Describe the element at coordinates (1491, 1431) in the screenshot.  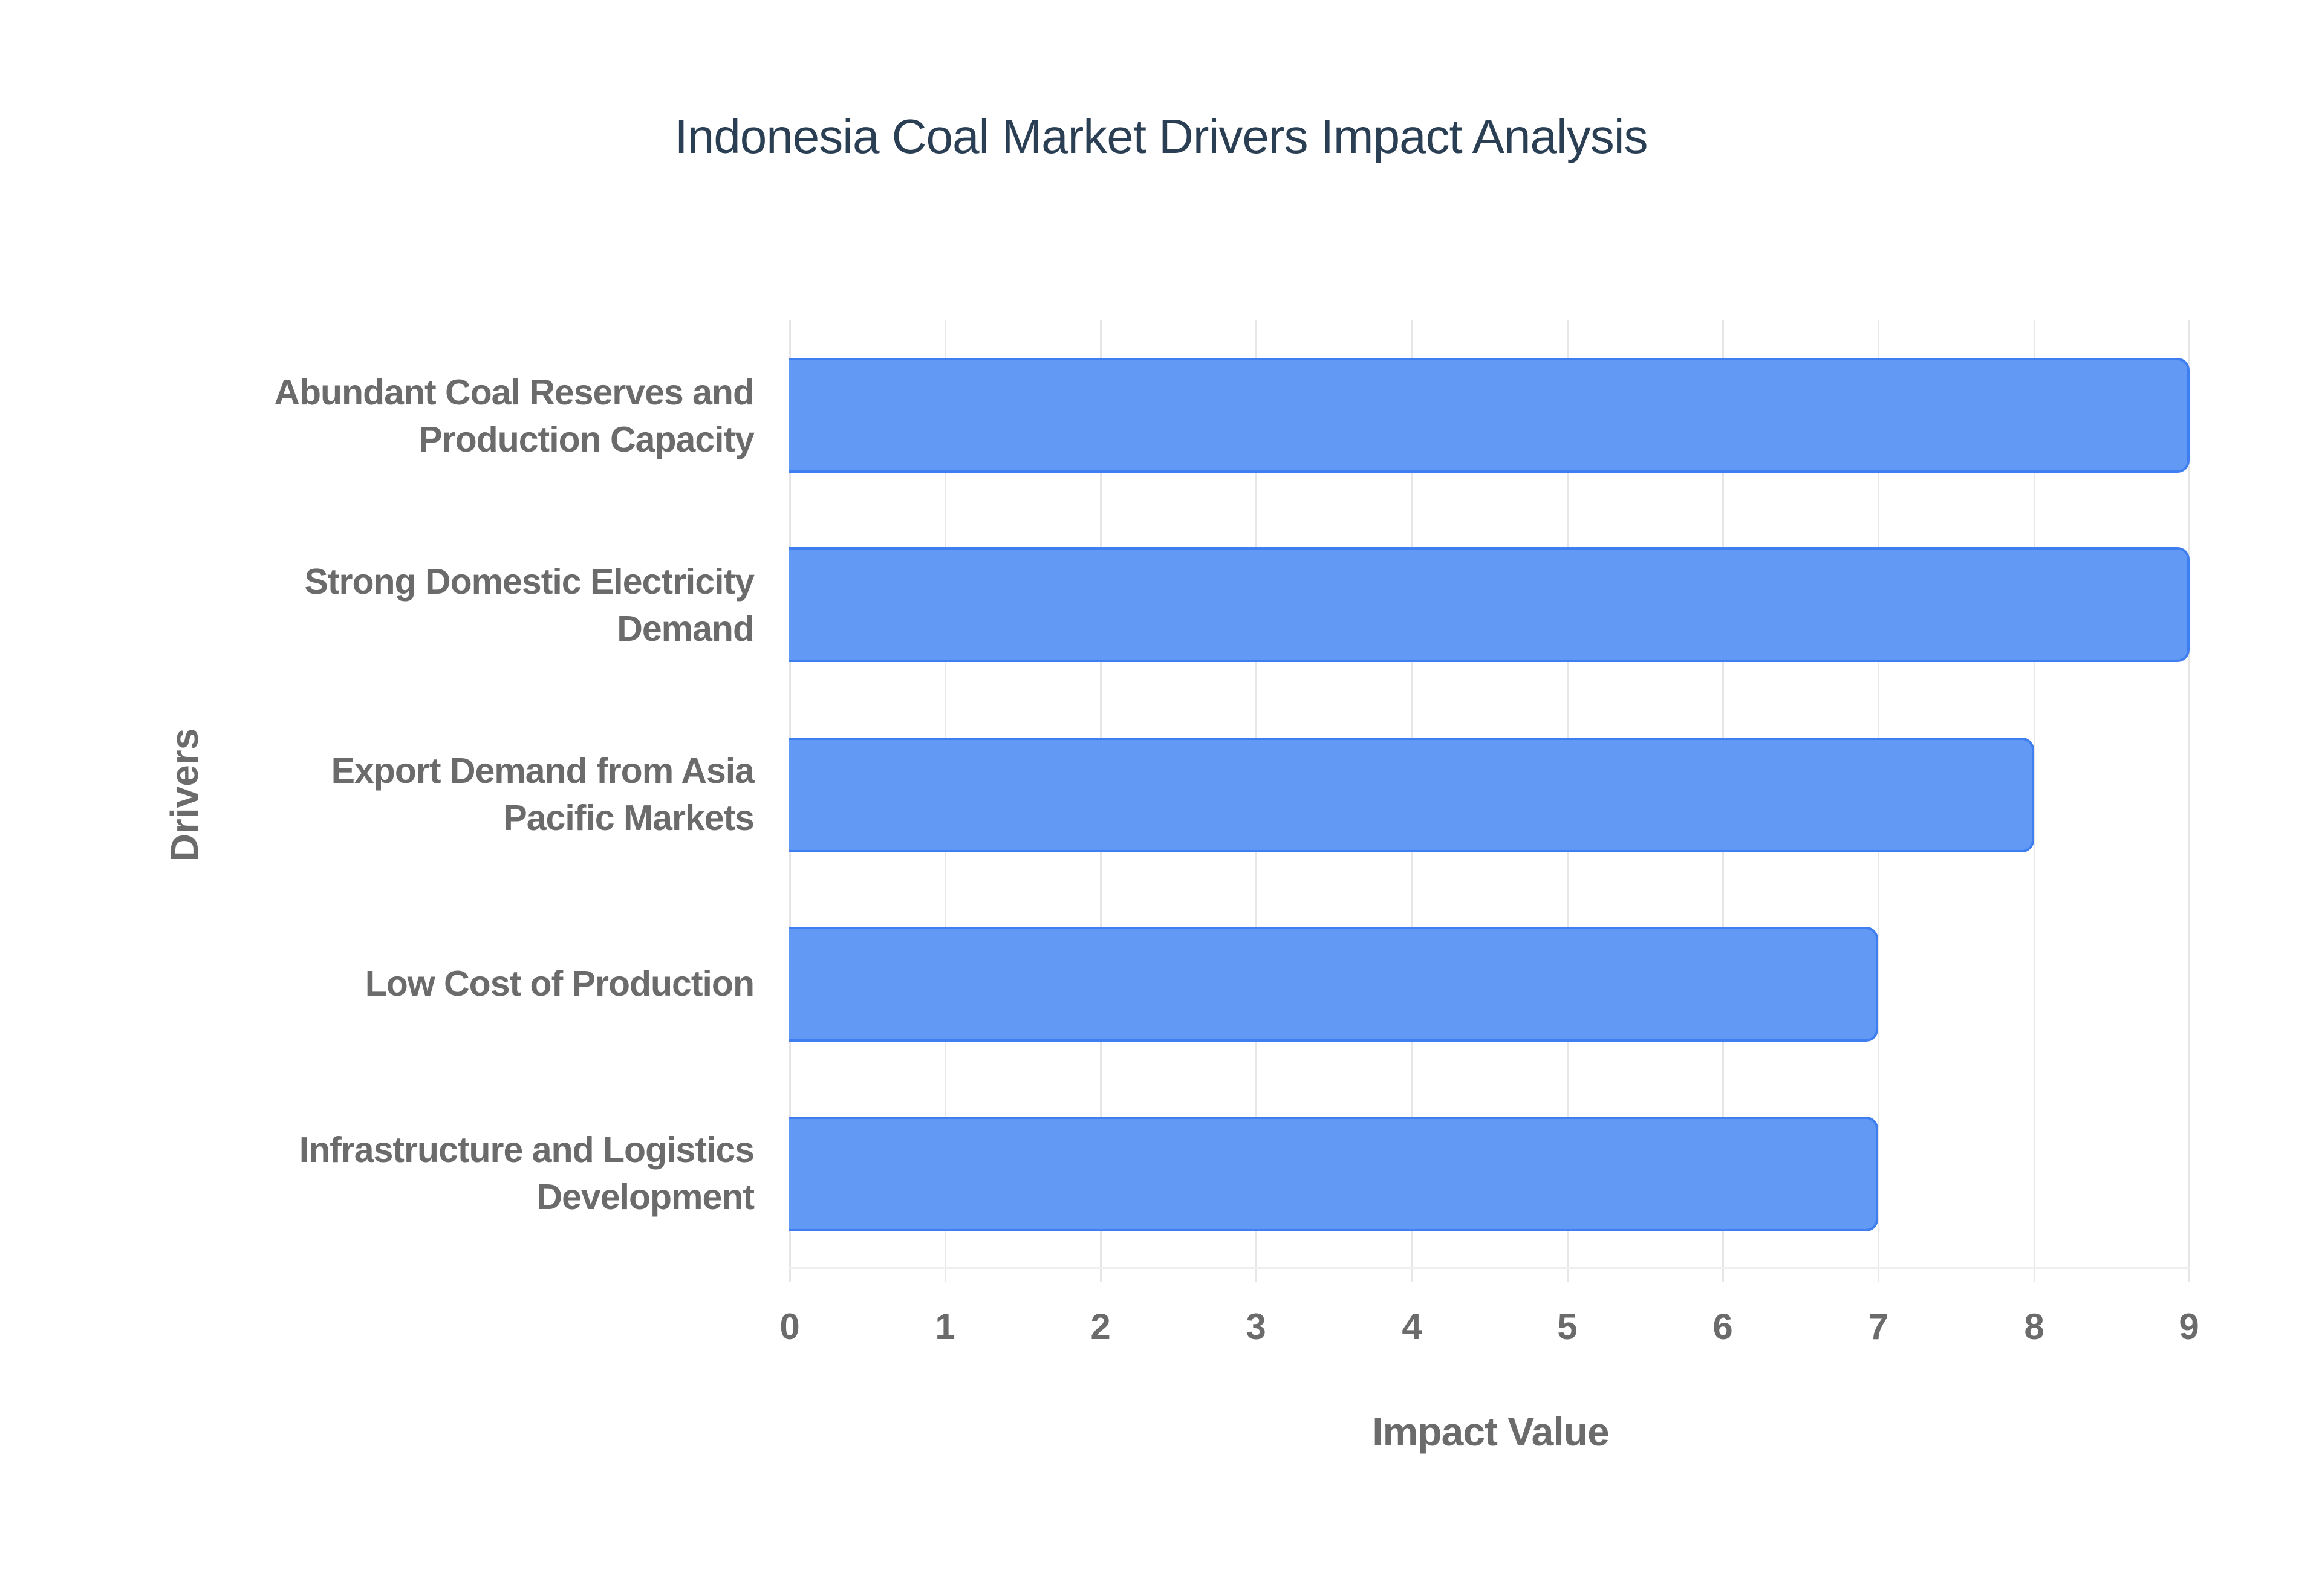
I see `x-axis-title: Impact Value` at that location.